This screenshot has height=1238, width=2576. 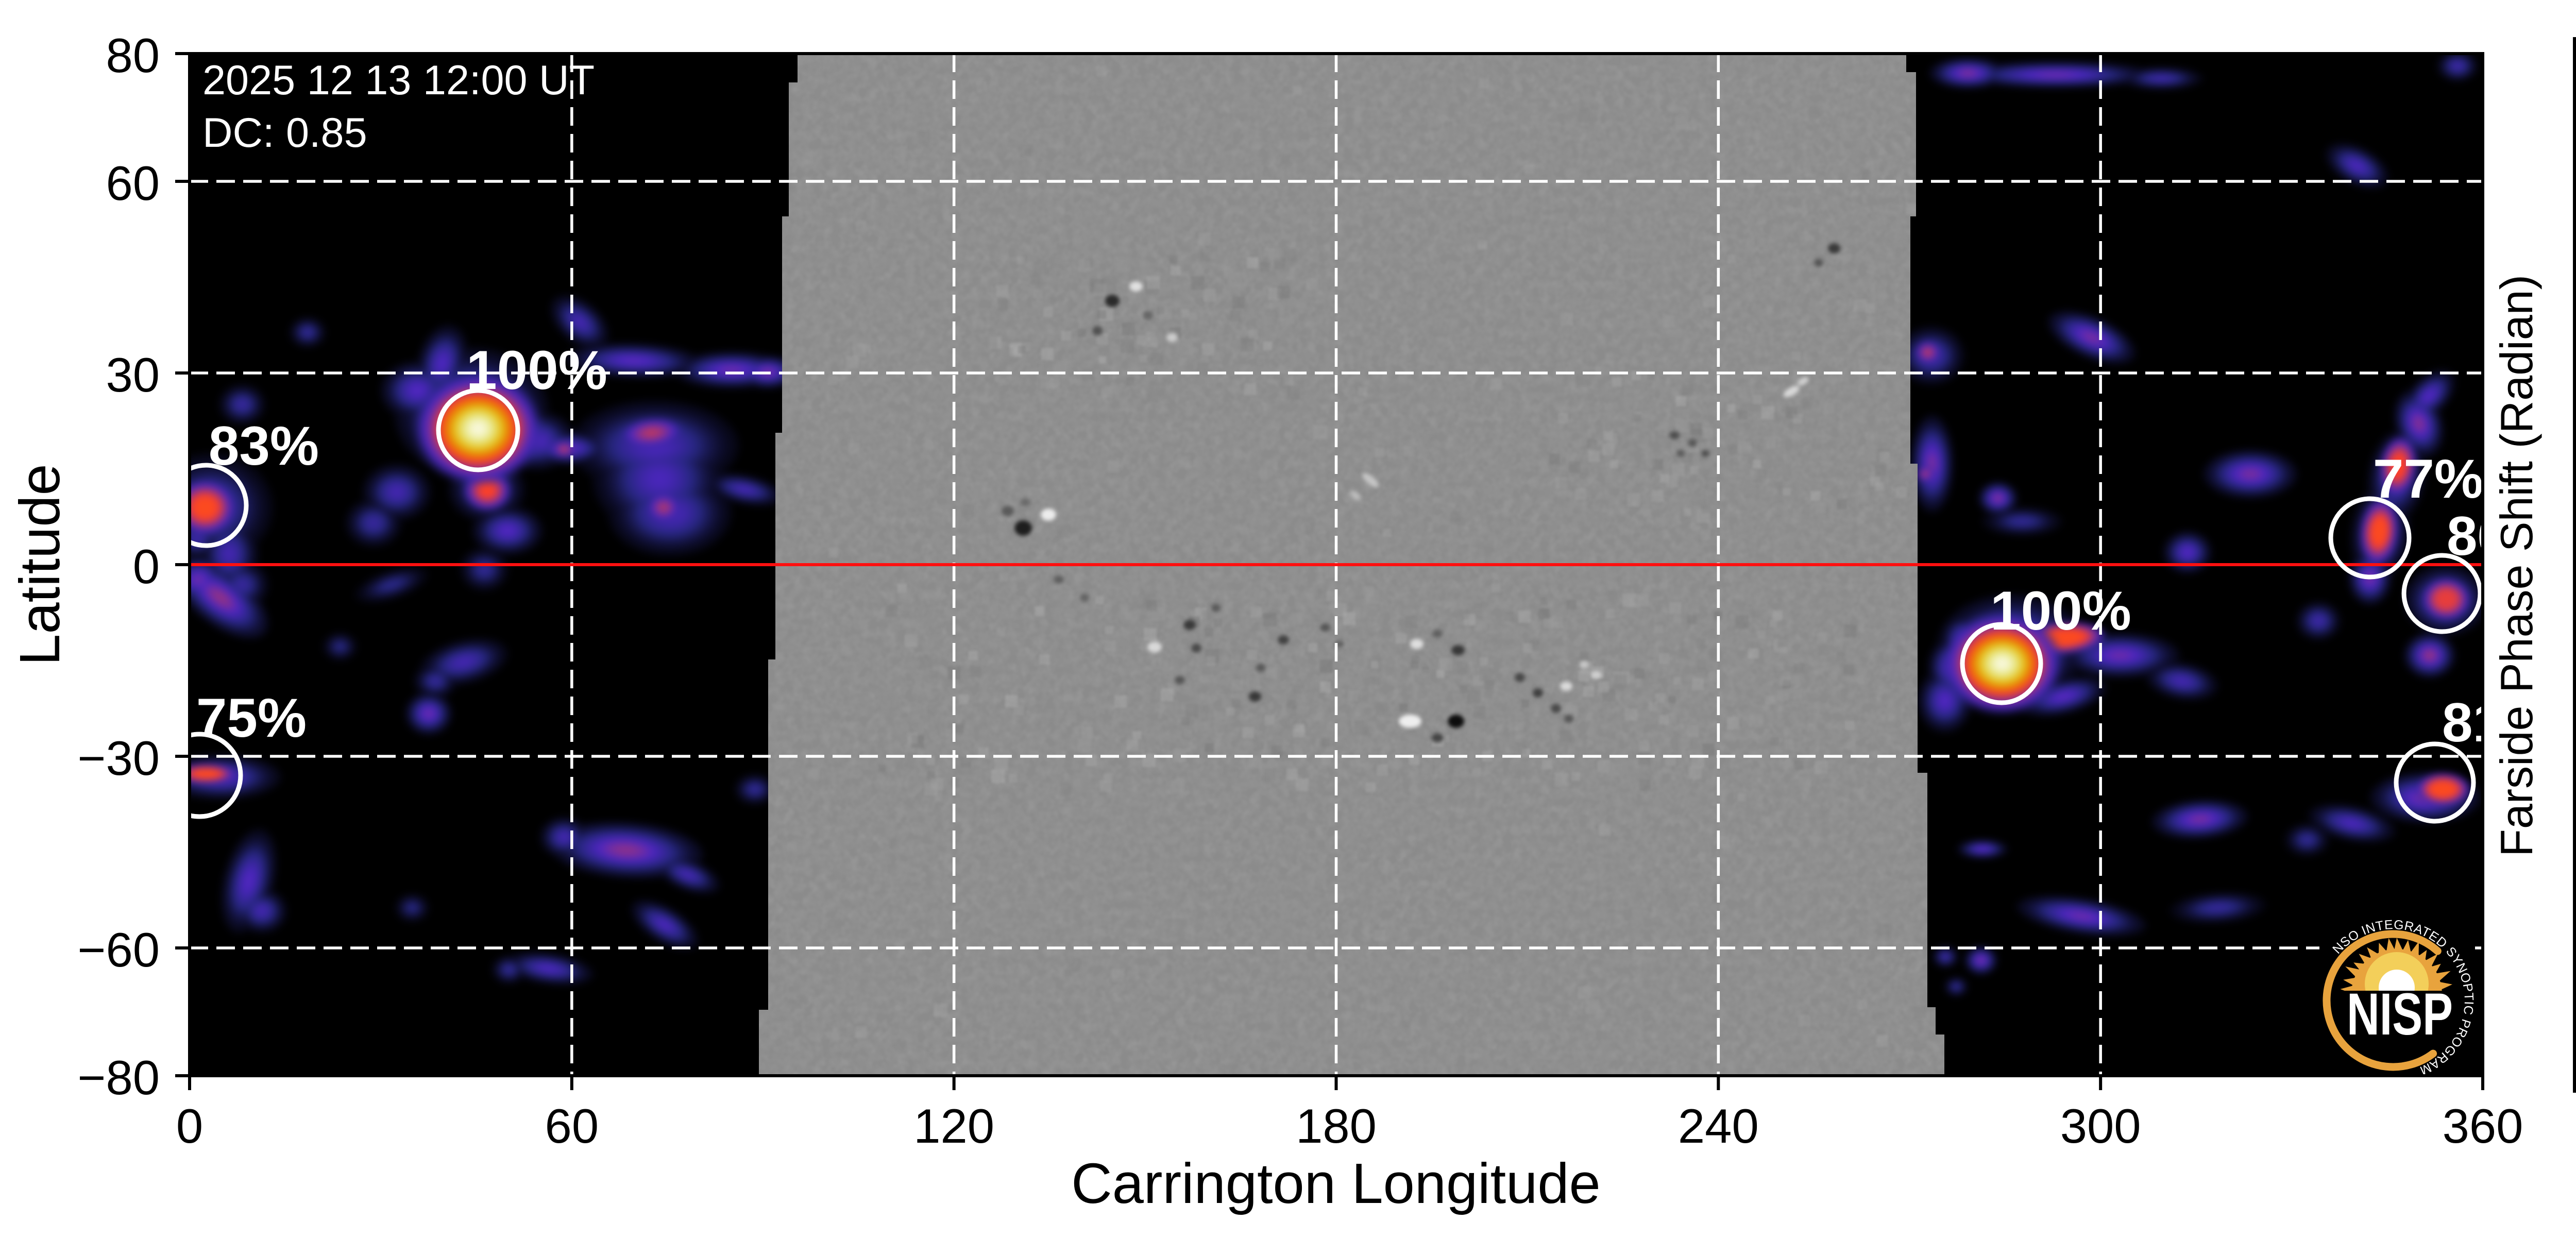 I want to click on svg-text: 77%, so click(x=2428, y=479).